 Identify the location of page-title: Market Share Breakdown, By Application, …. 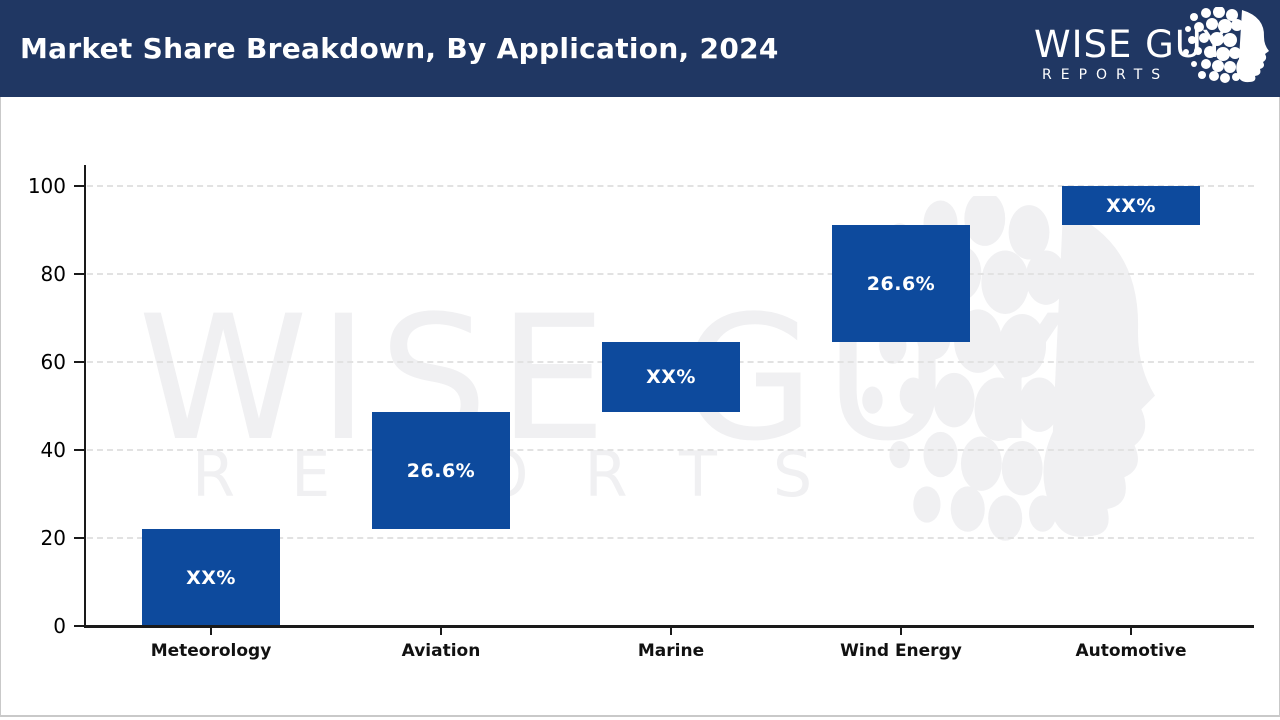
(399, 48).